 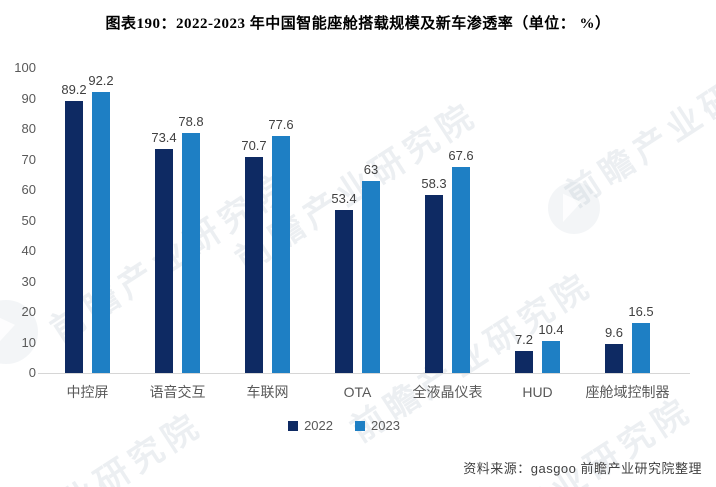 What do you see at coordinates (267, 392) in the screenshot?
I see `category-label: 车联网` at bounding box center [267, 392].